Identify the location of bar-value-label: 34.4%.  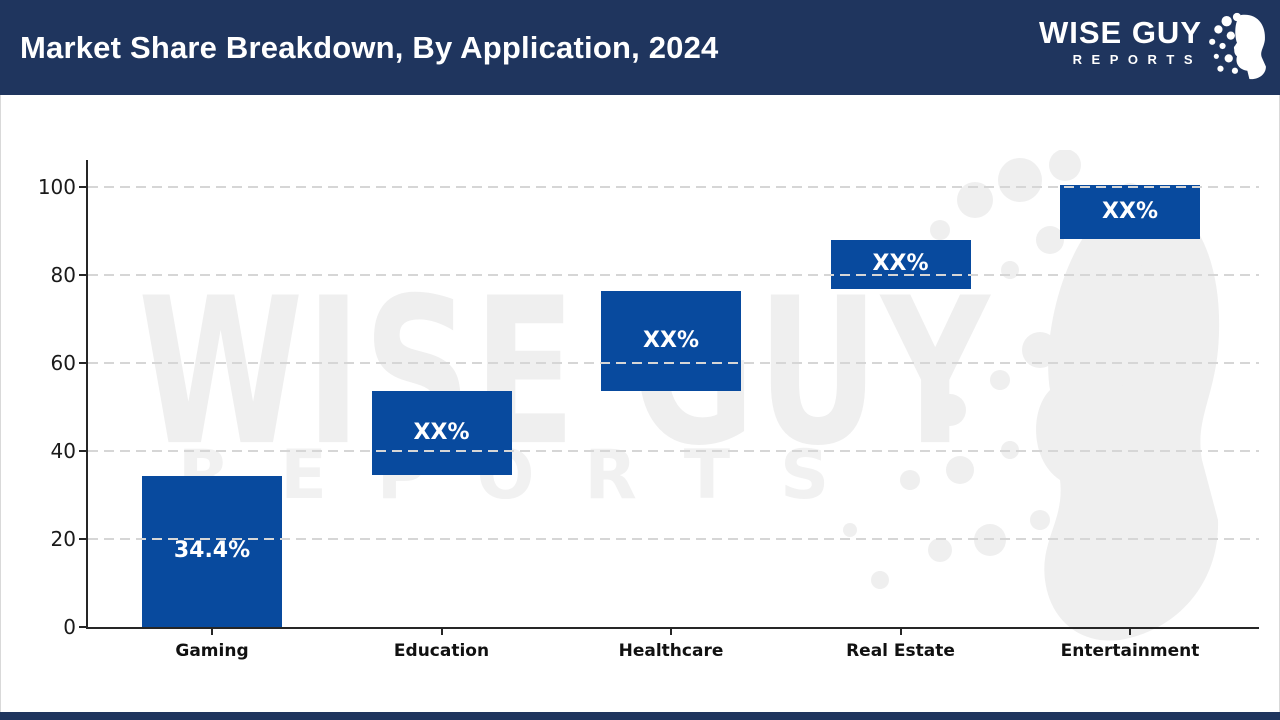
(212, 551).